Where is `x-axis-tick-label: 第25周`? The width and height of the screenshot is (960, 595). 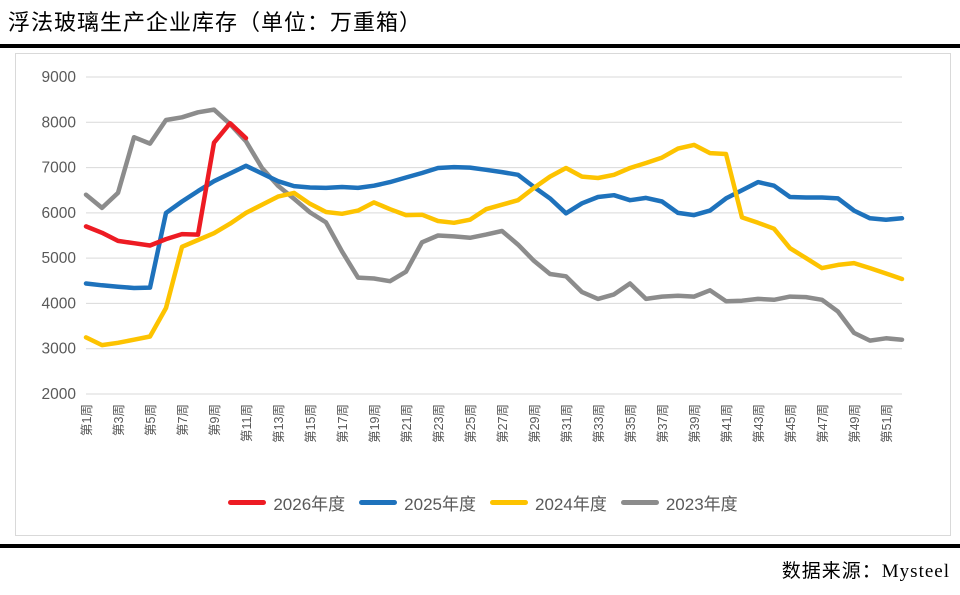 x-axis-tick-label: 第25周 is located at coordinates (471, 423).